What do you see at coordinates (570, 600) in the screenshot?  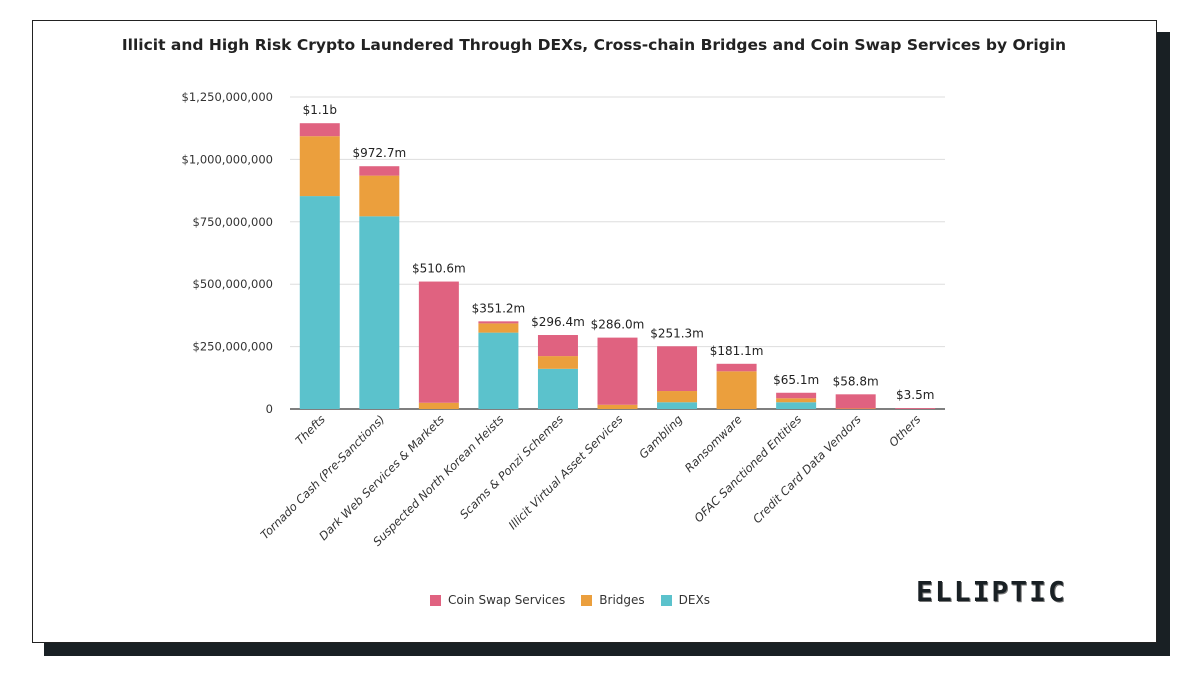 I see `legend: Coin Swap Services Bridges DEXs` at bounding box center [570, 600].